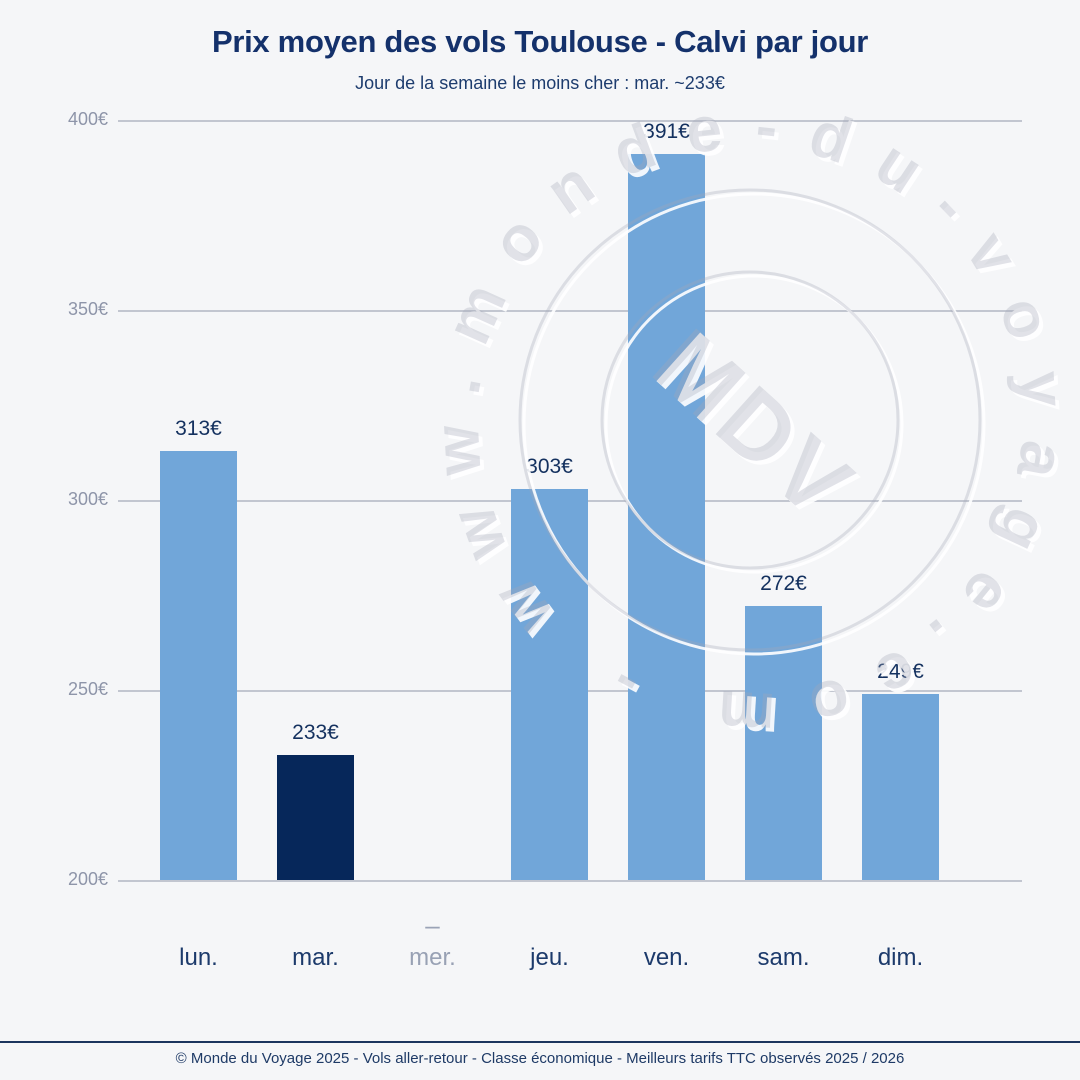 Image resolution: width=1080 pixels, height=1080 pixels. I want to click on x-axis-label-mar: mar., so click(315, 957).